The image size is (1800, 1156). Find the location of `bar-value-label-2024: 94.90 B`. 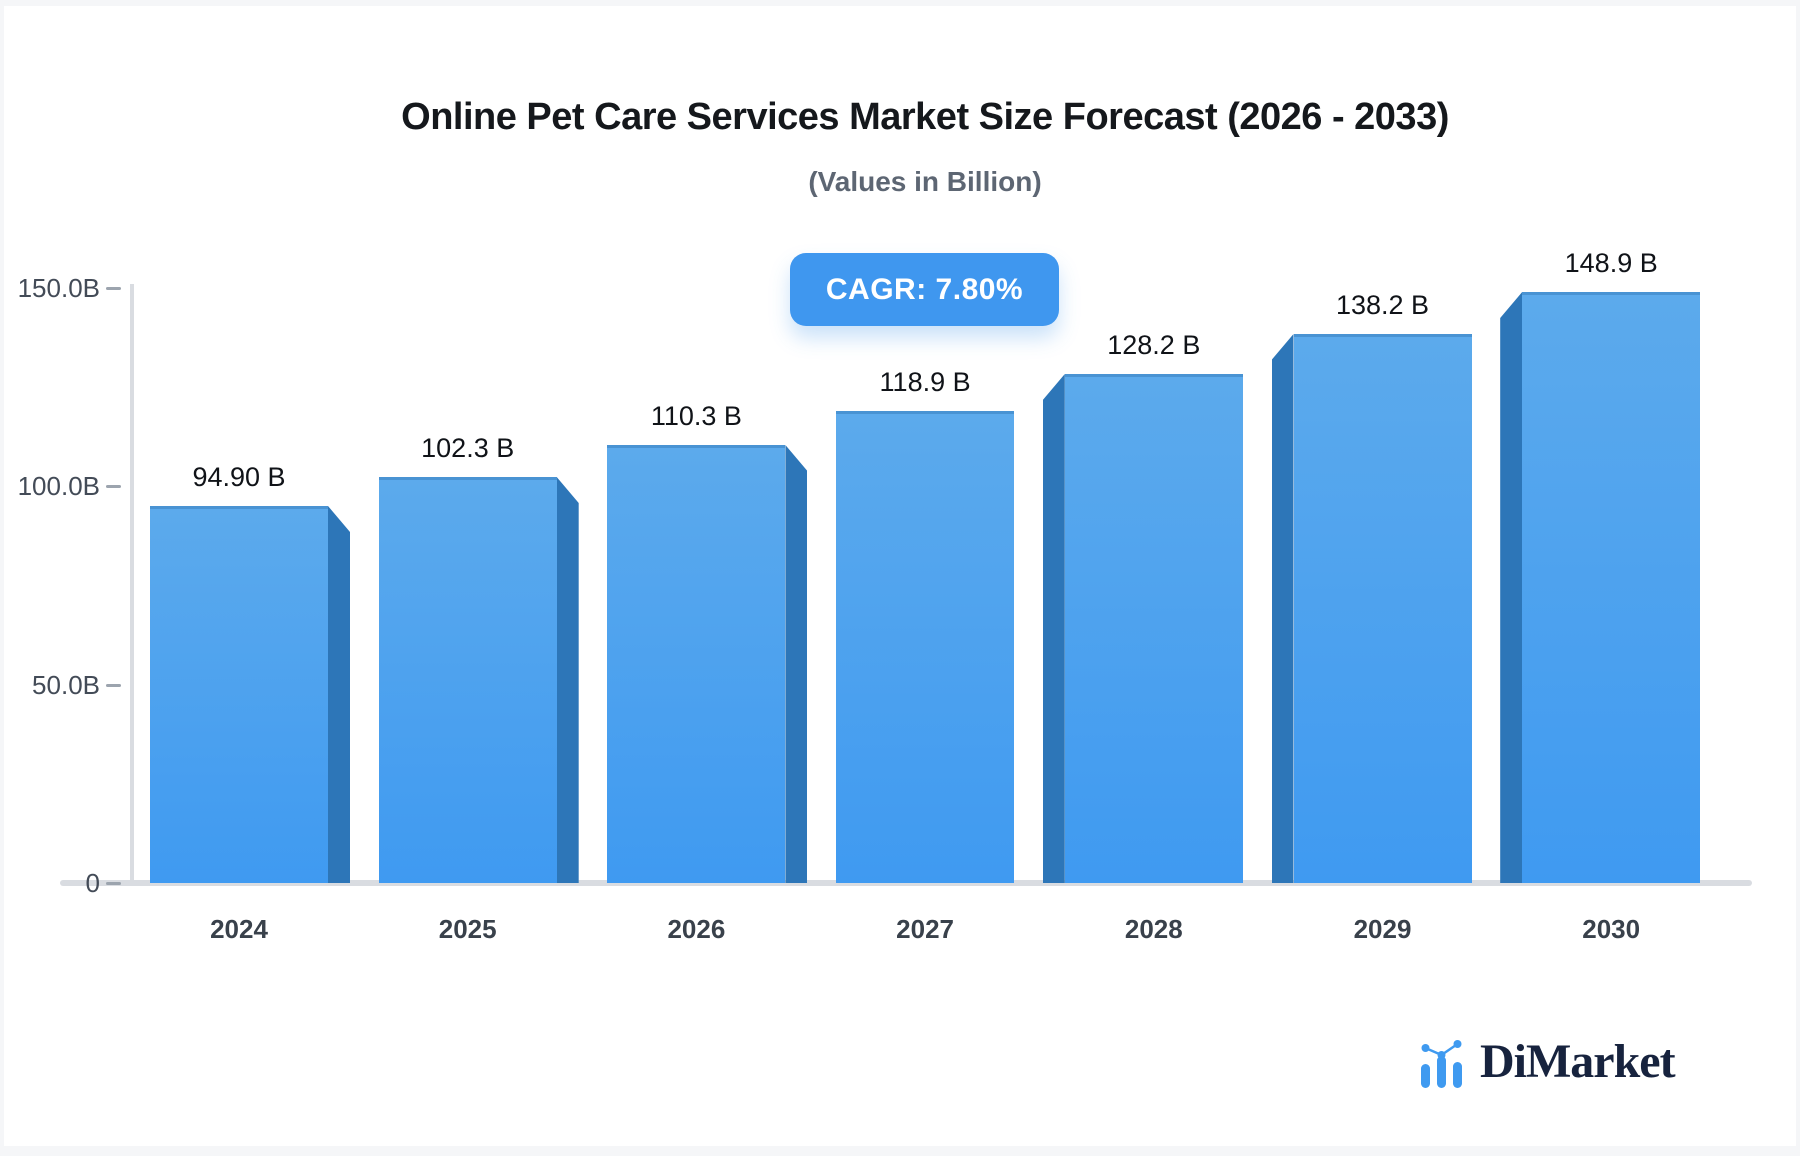

bar-value-label-2024: 94.90 B is located at coordinates (239, 477).